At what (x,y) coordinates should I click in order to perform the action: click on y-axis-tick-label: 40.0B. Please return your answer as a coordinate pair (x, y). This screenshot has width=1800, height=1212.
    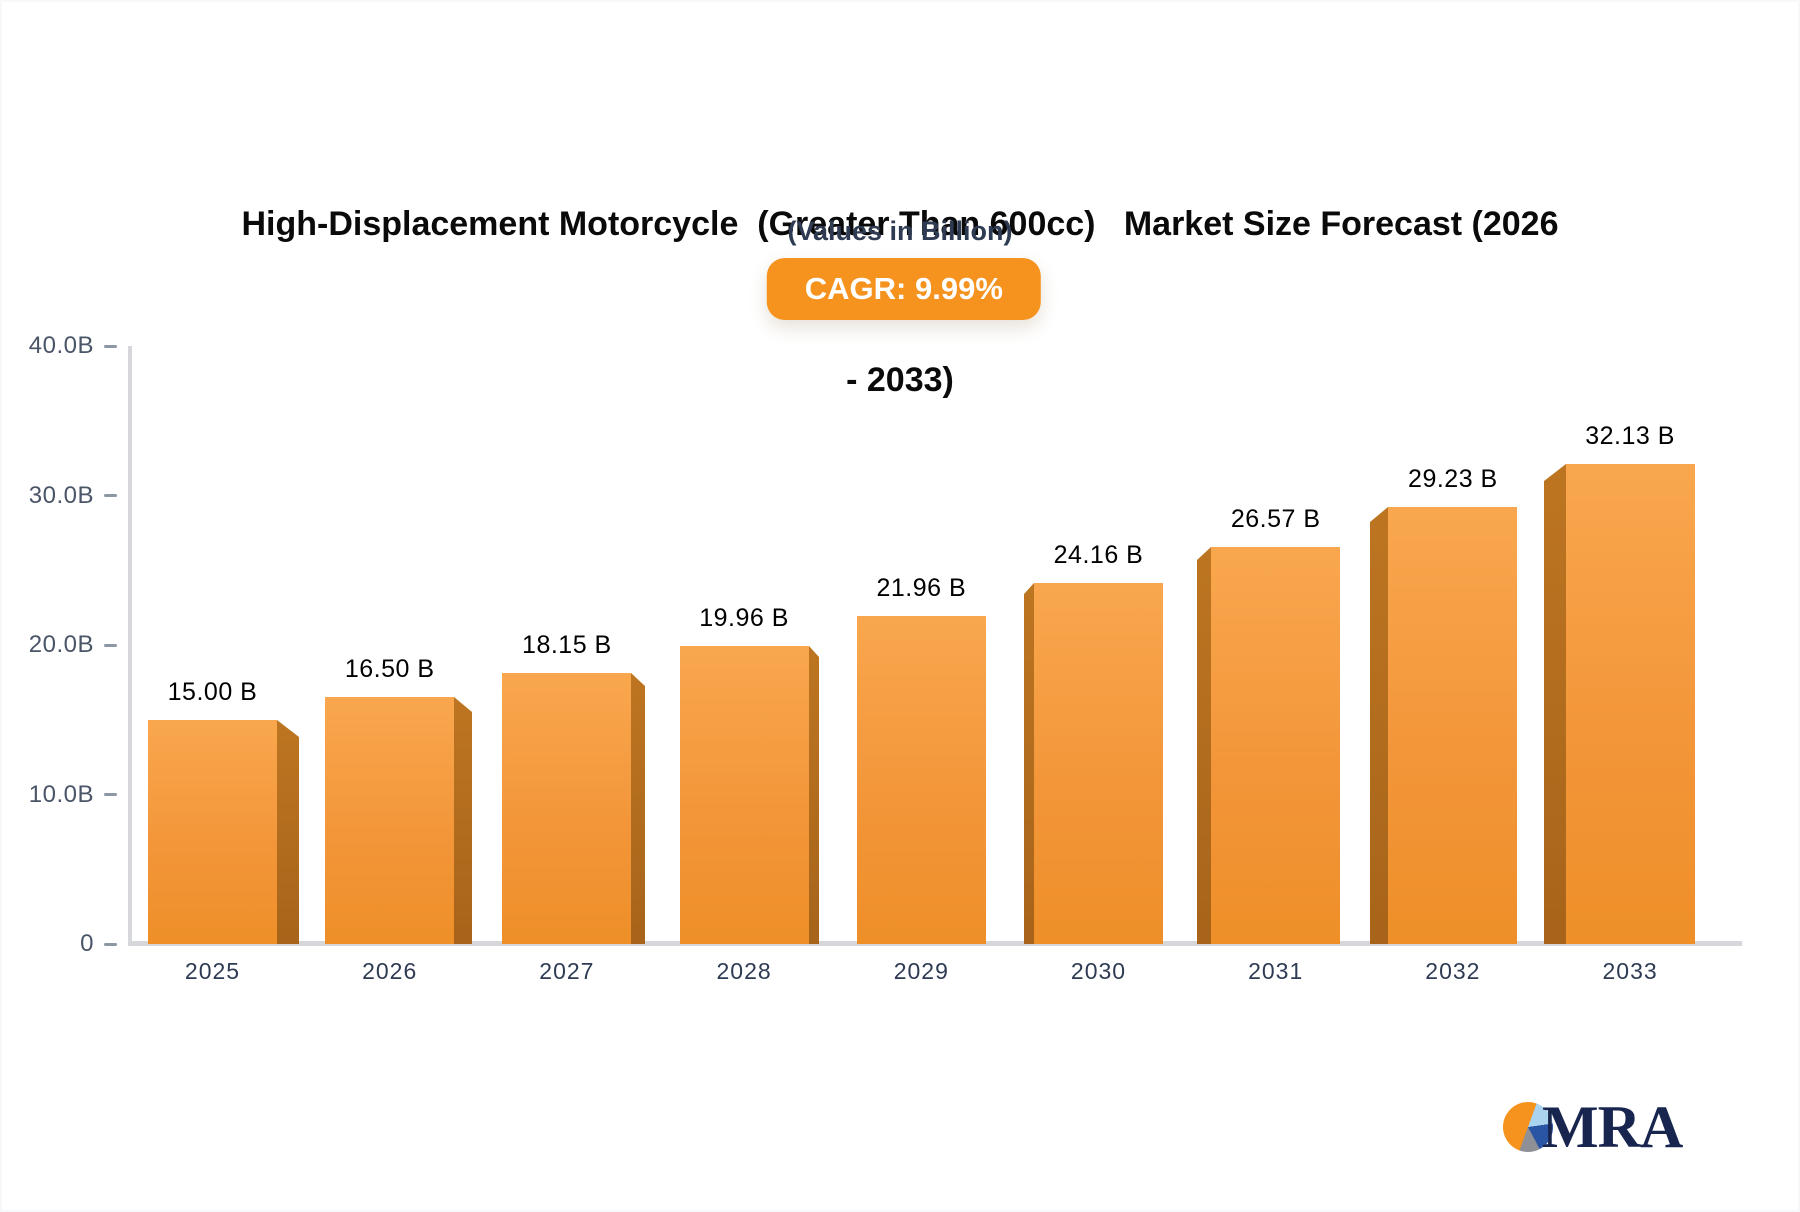
    Looking at the image, I should click on (61, 345).